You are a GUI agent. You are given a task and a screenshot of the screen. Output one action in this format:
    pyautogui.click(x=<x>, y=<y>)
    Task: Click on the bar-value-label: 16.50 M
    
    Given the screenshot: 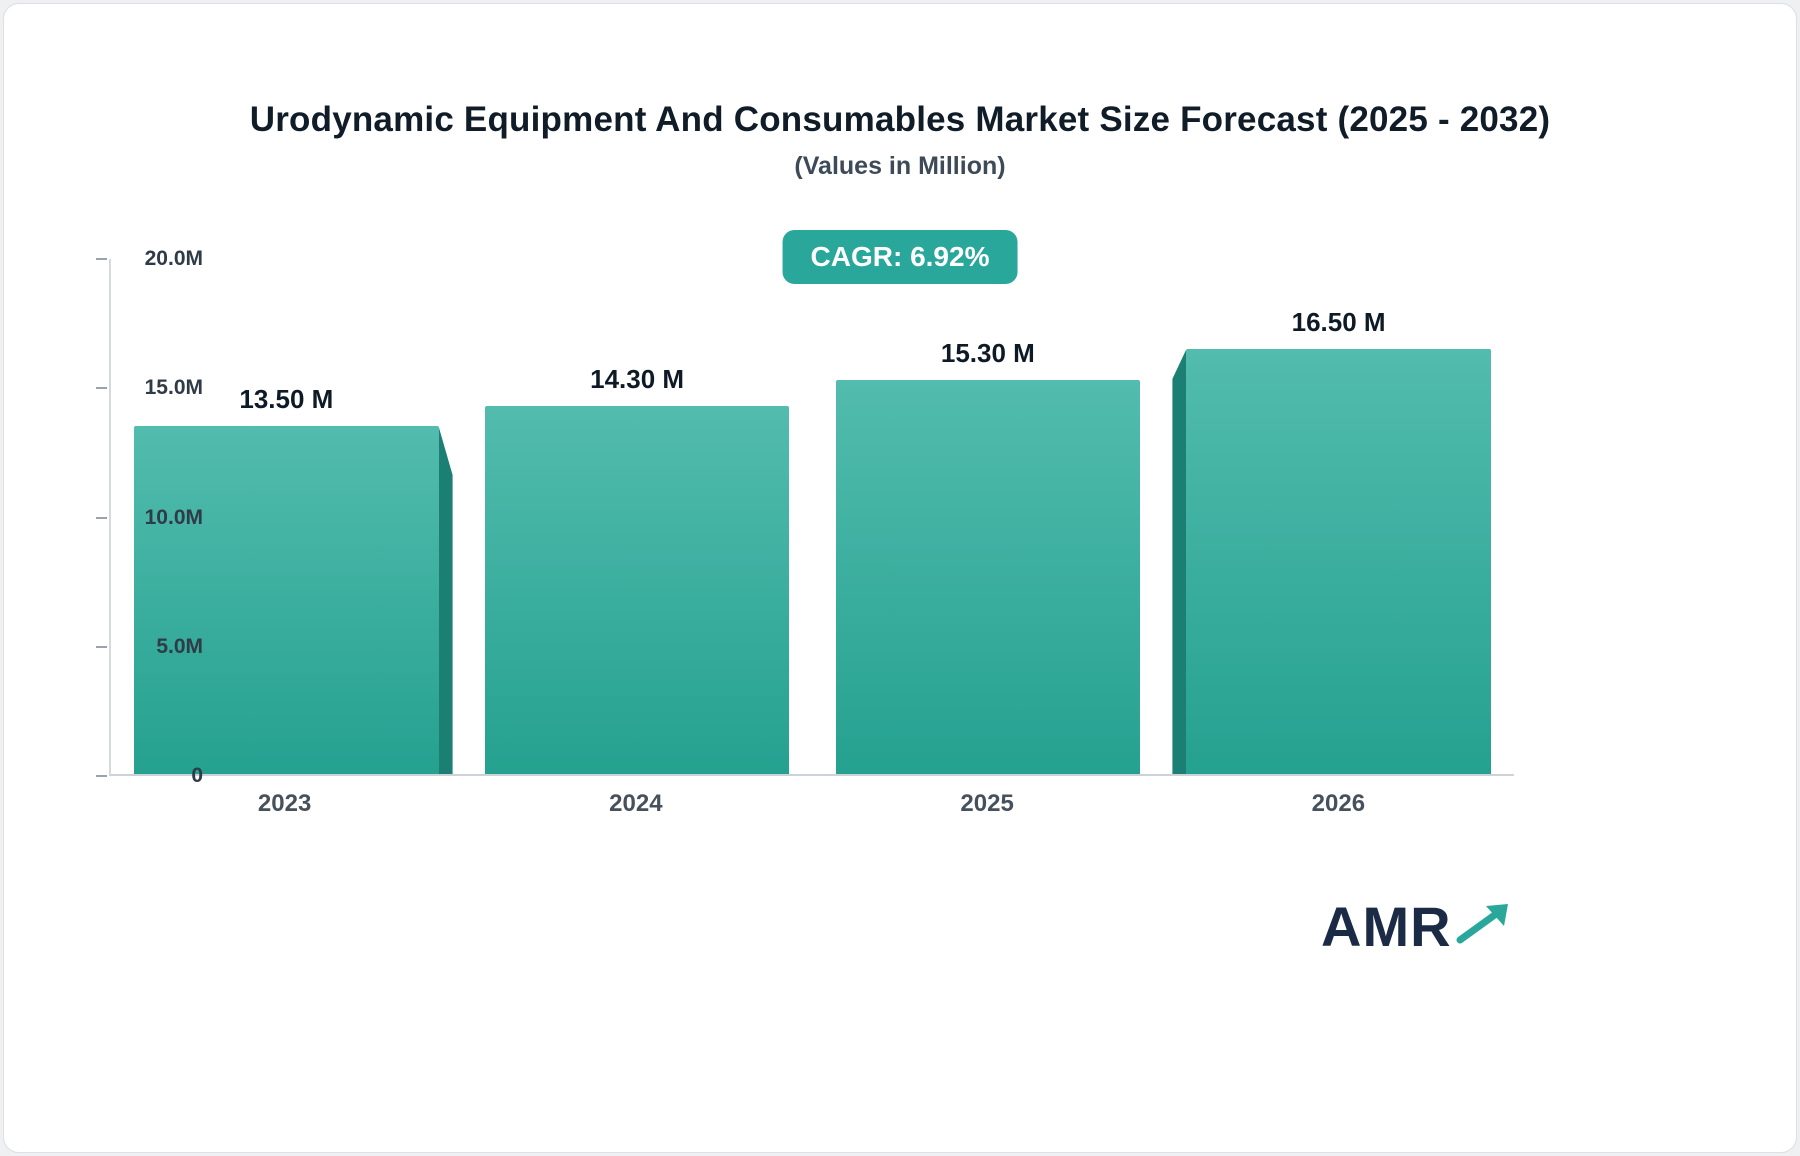 What is the action you would take?
    pyautogui.click(x=1338, y=322)
    